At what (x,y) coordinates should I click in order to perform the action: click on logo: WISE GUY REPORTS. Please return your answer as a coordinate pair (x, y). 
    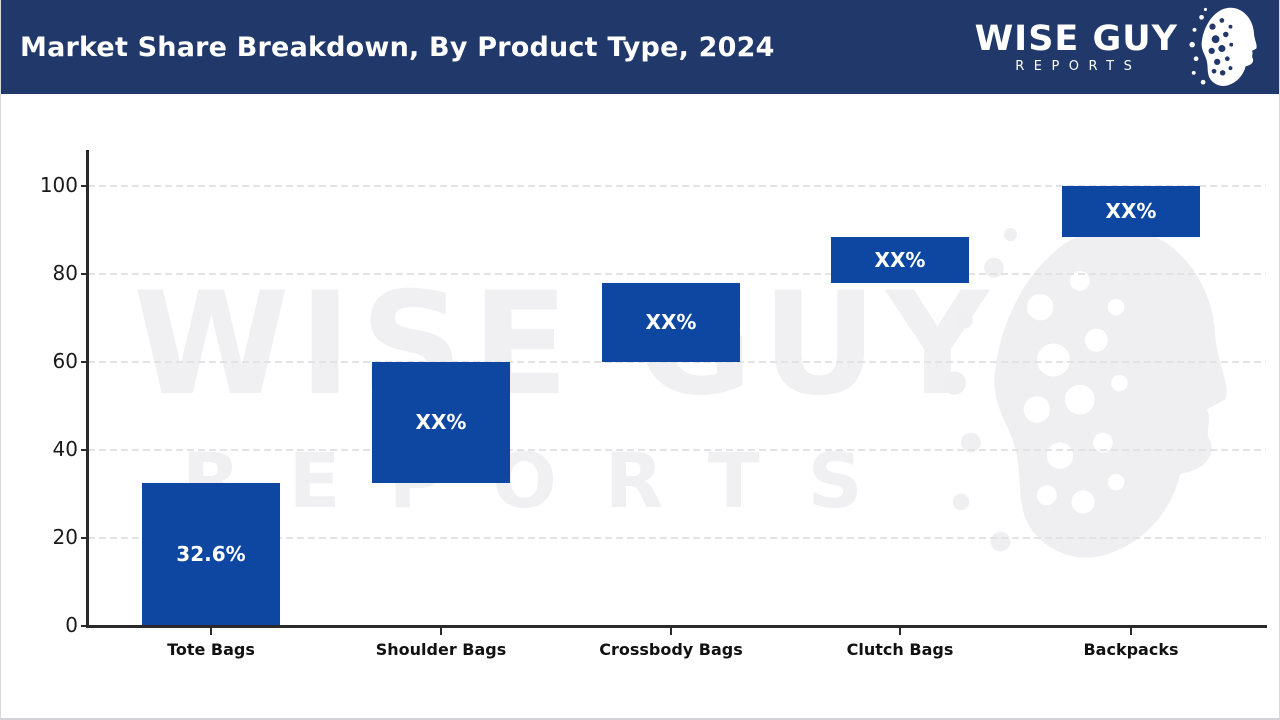
    Looking at the image, I should click on (1120, 47).